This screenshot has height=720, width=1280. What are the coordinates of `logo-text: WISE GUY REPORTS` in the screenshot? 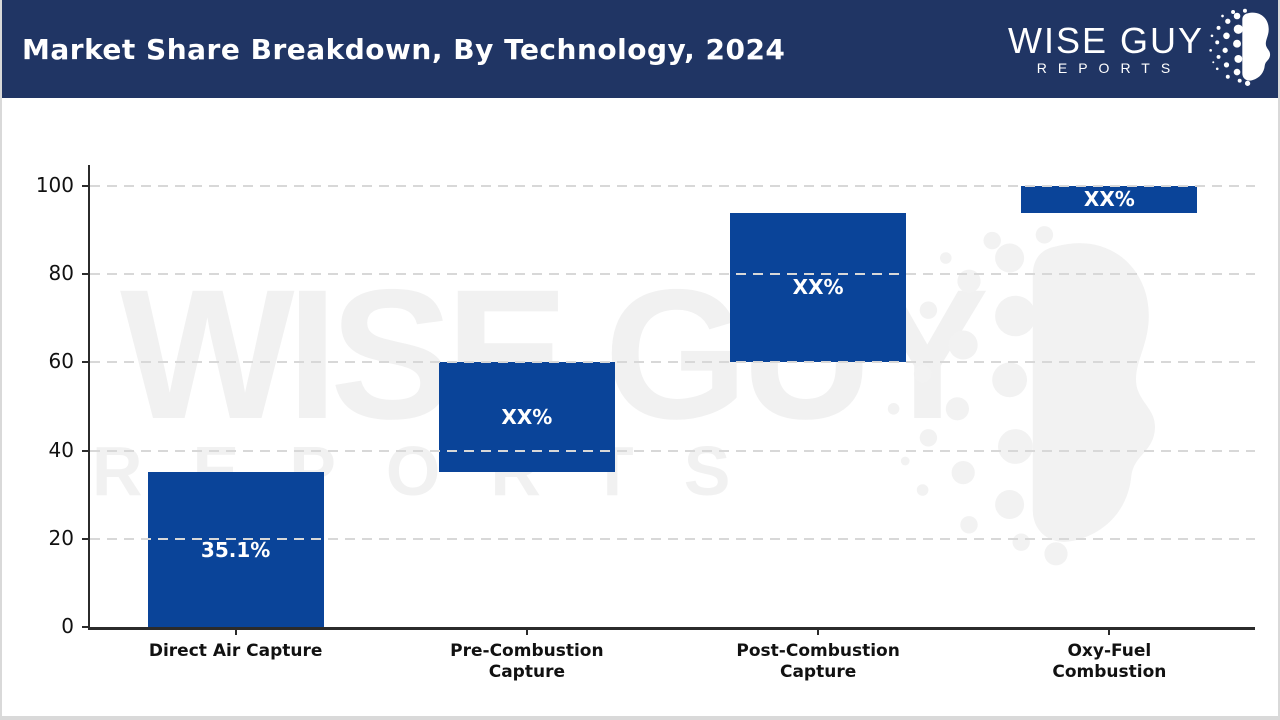 It's located at (1105, 48).